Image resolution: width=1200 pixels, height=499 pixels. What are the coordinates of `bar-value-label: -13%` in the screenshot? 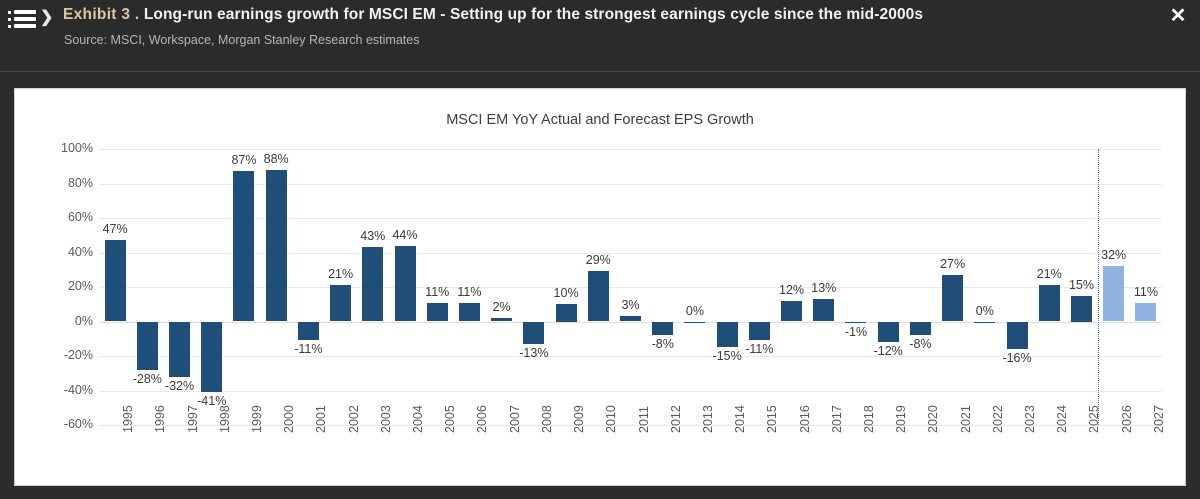 It's located at (534, 352).